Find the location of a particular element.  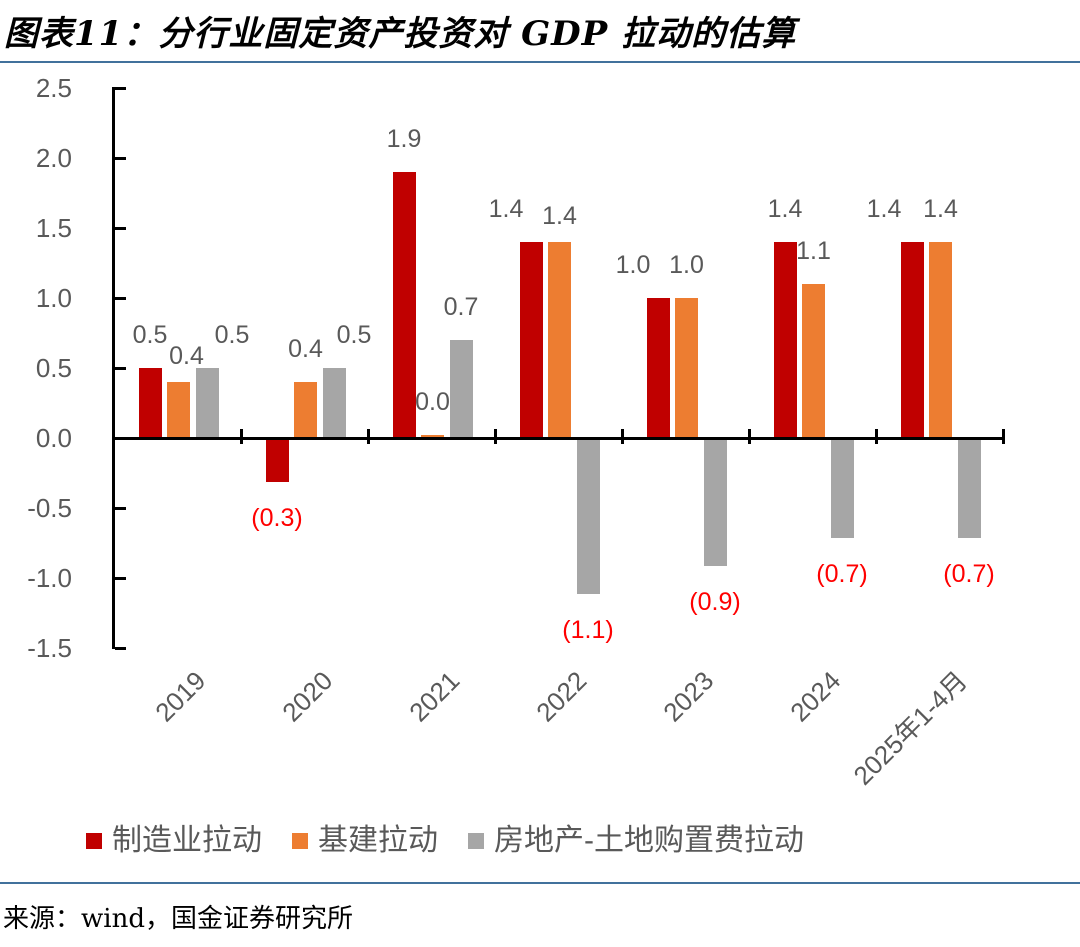

bar-基建拉动-2022 is located at coordinates (559, 340).